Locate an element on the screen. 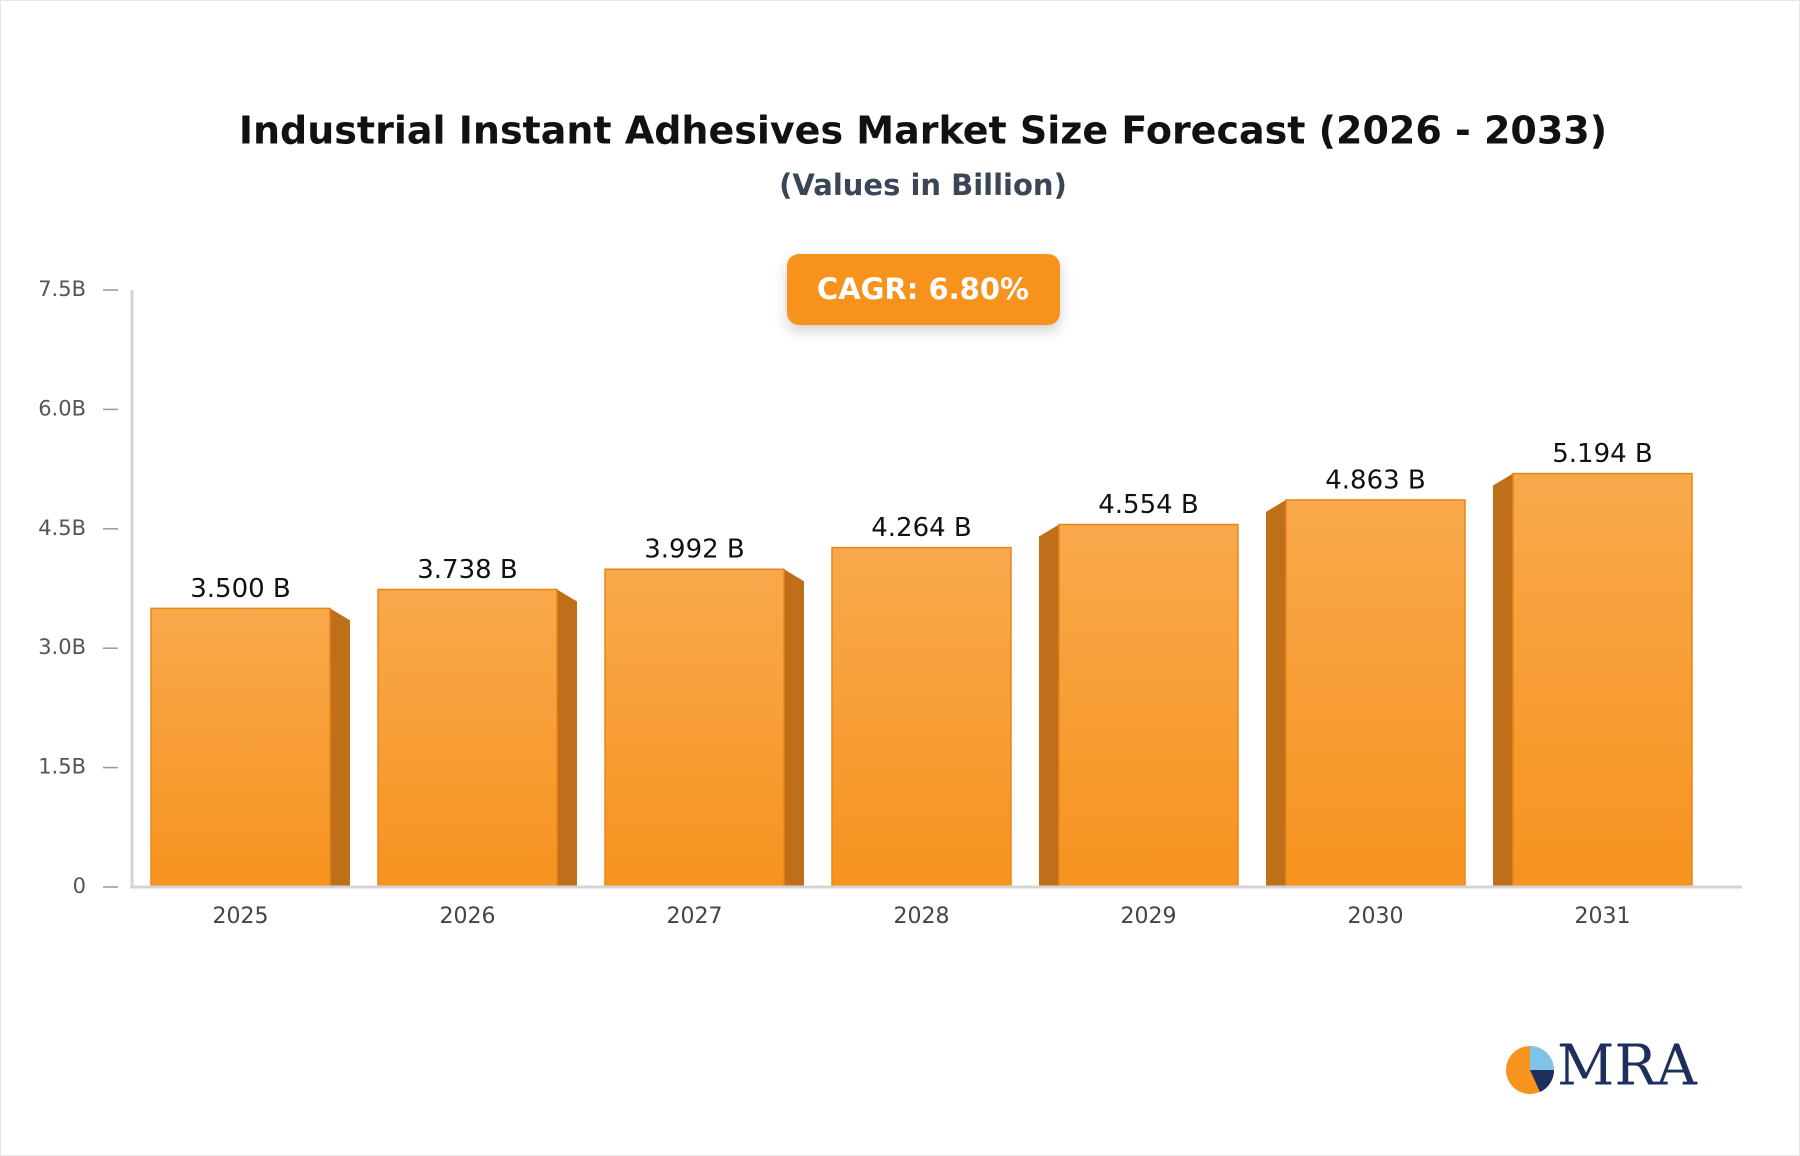 The height and width of the screenshot is (1156, 1800). chart-subtitle: (Values in Billion) is located at coordinates (923, 185).